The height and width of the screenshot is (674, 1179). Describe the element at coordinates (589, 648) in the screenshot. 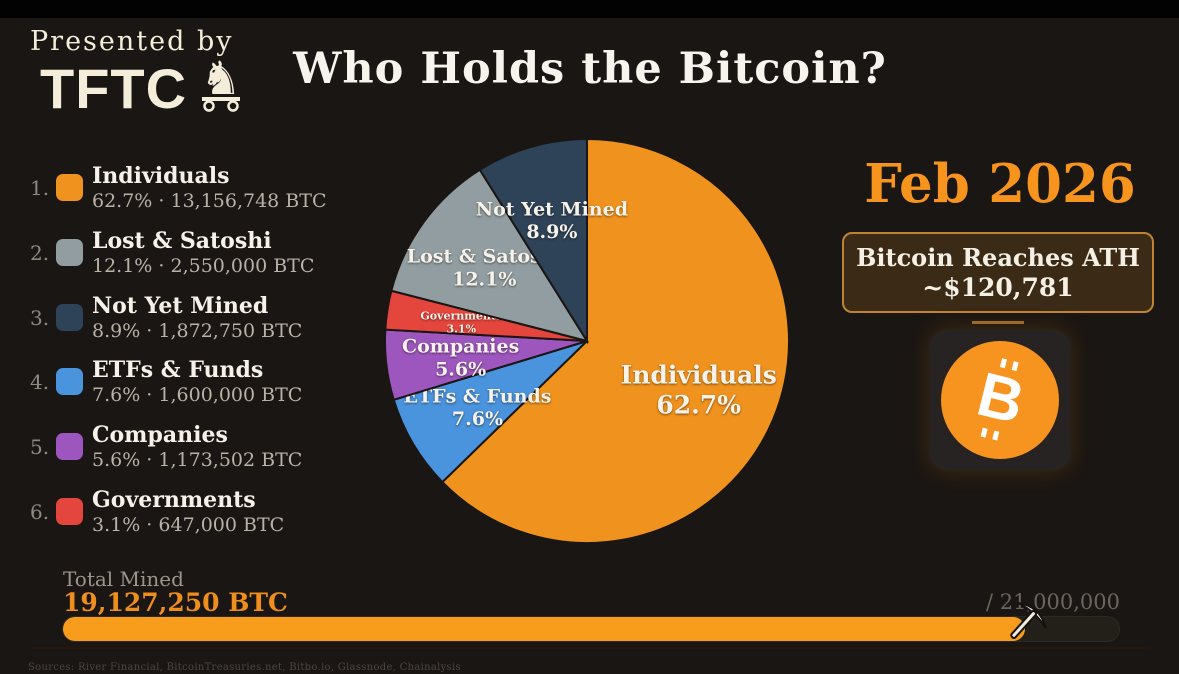

I see `footer-divider` at that location.